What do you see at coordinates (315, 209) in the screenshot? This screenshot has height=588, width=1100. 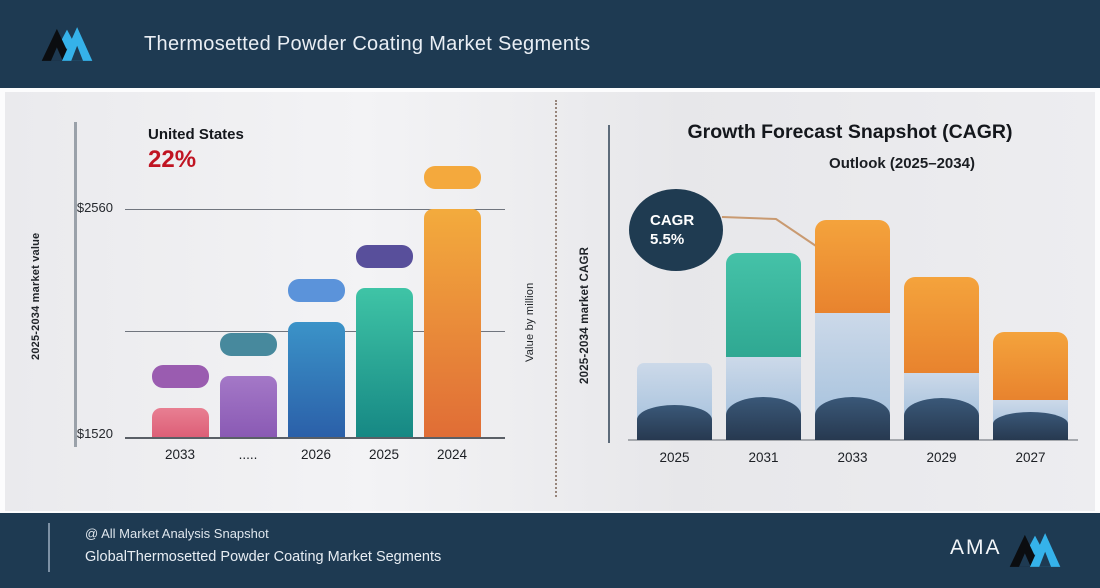 I see `left-gridline-top` at bounding box center [315, 209].